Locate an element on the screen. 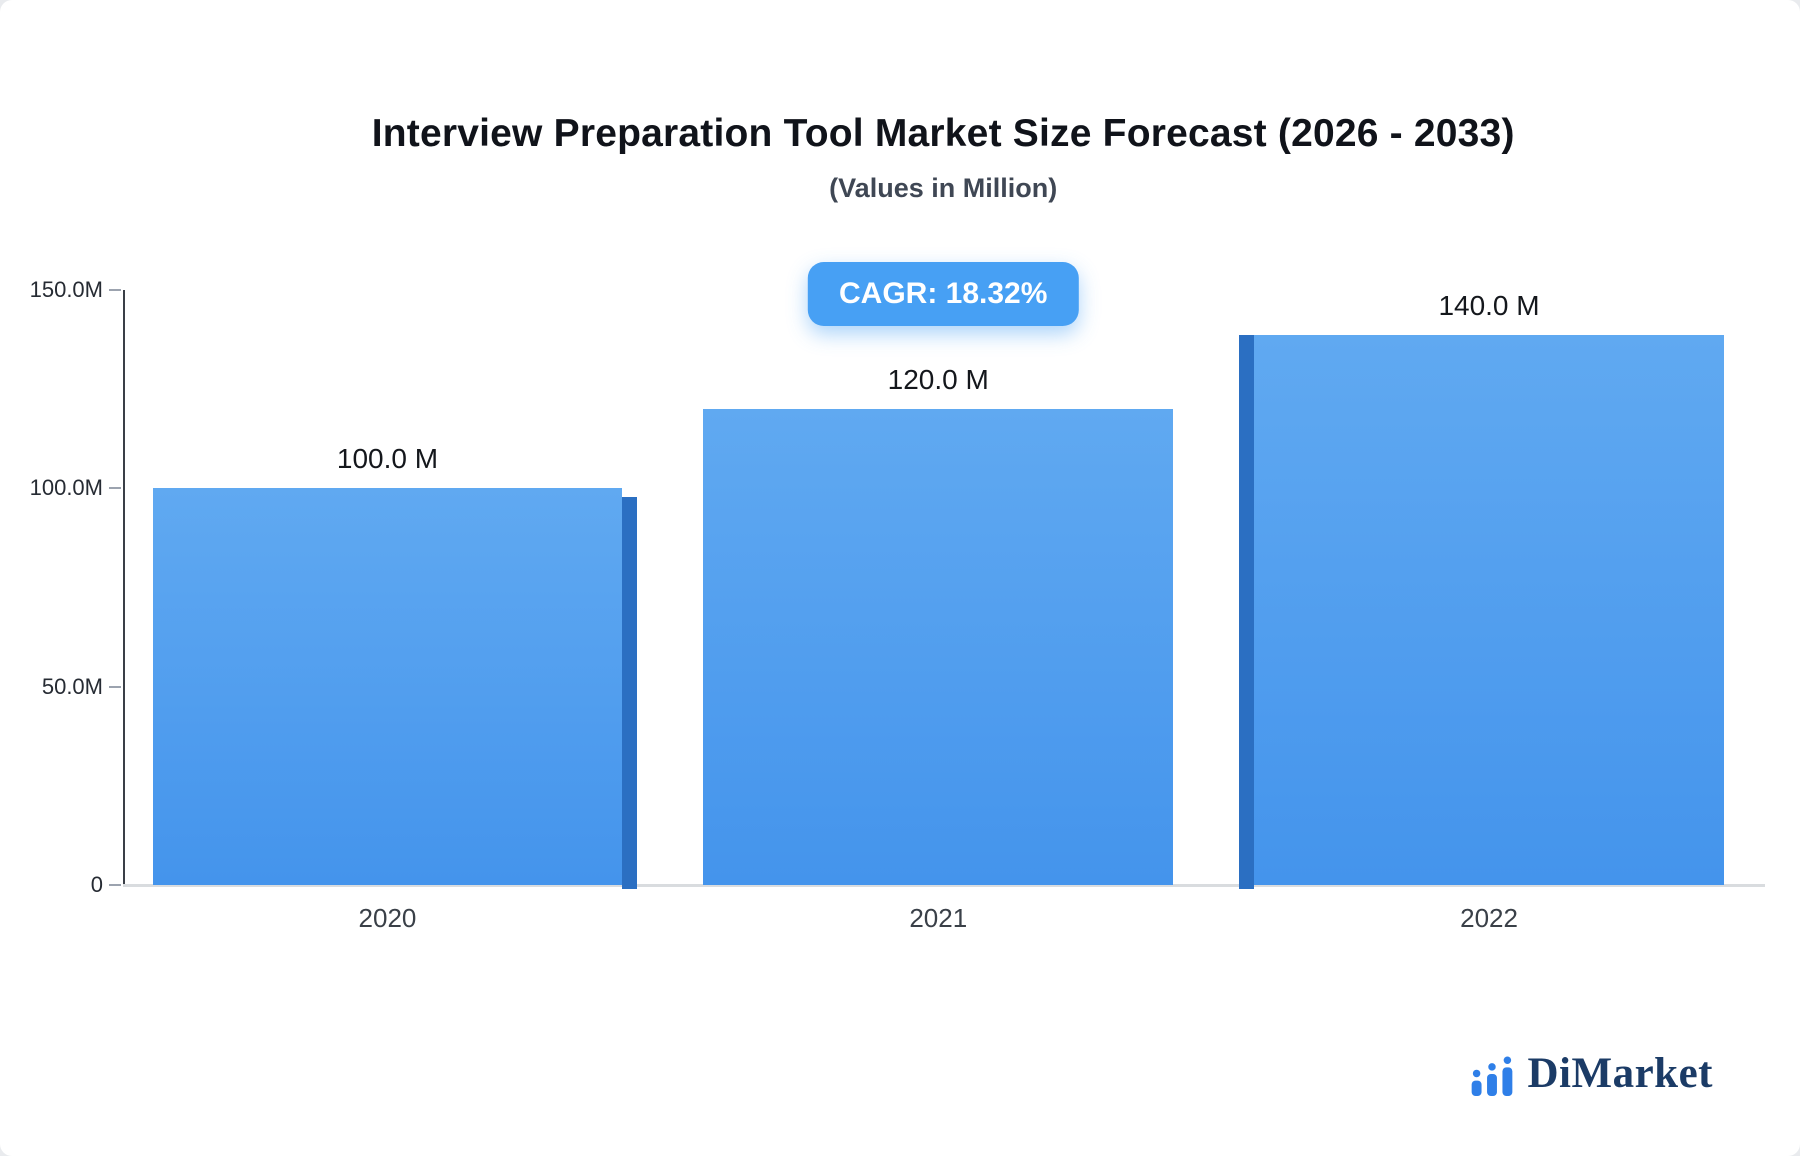 The height and width of the screenshot is (1156, 1800). bar-value-label: 120.0 M is located at coordinates (938, 379).